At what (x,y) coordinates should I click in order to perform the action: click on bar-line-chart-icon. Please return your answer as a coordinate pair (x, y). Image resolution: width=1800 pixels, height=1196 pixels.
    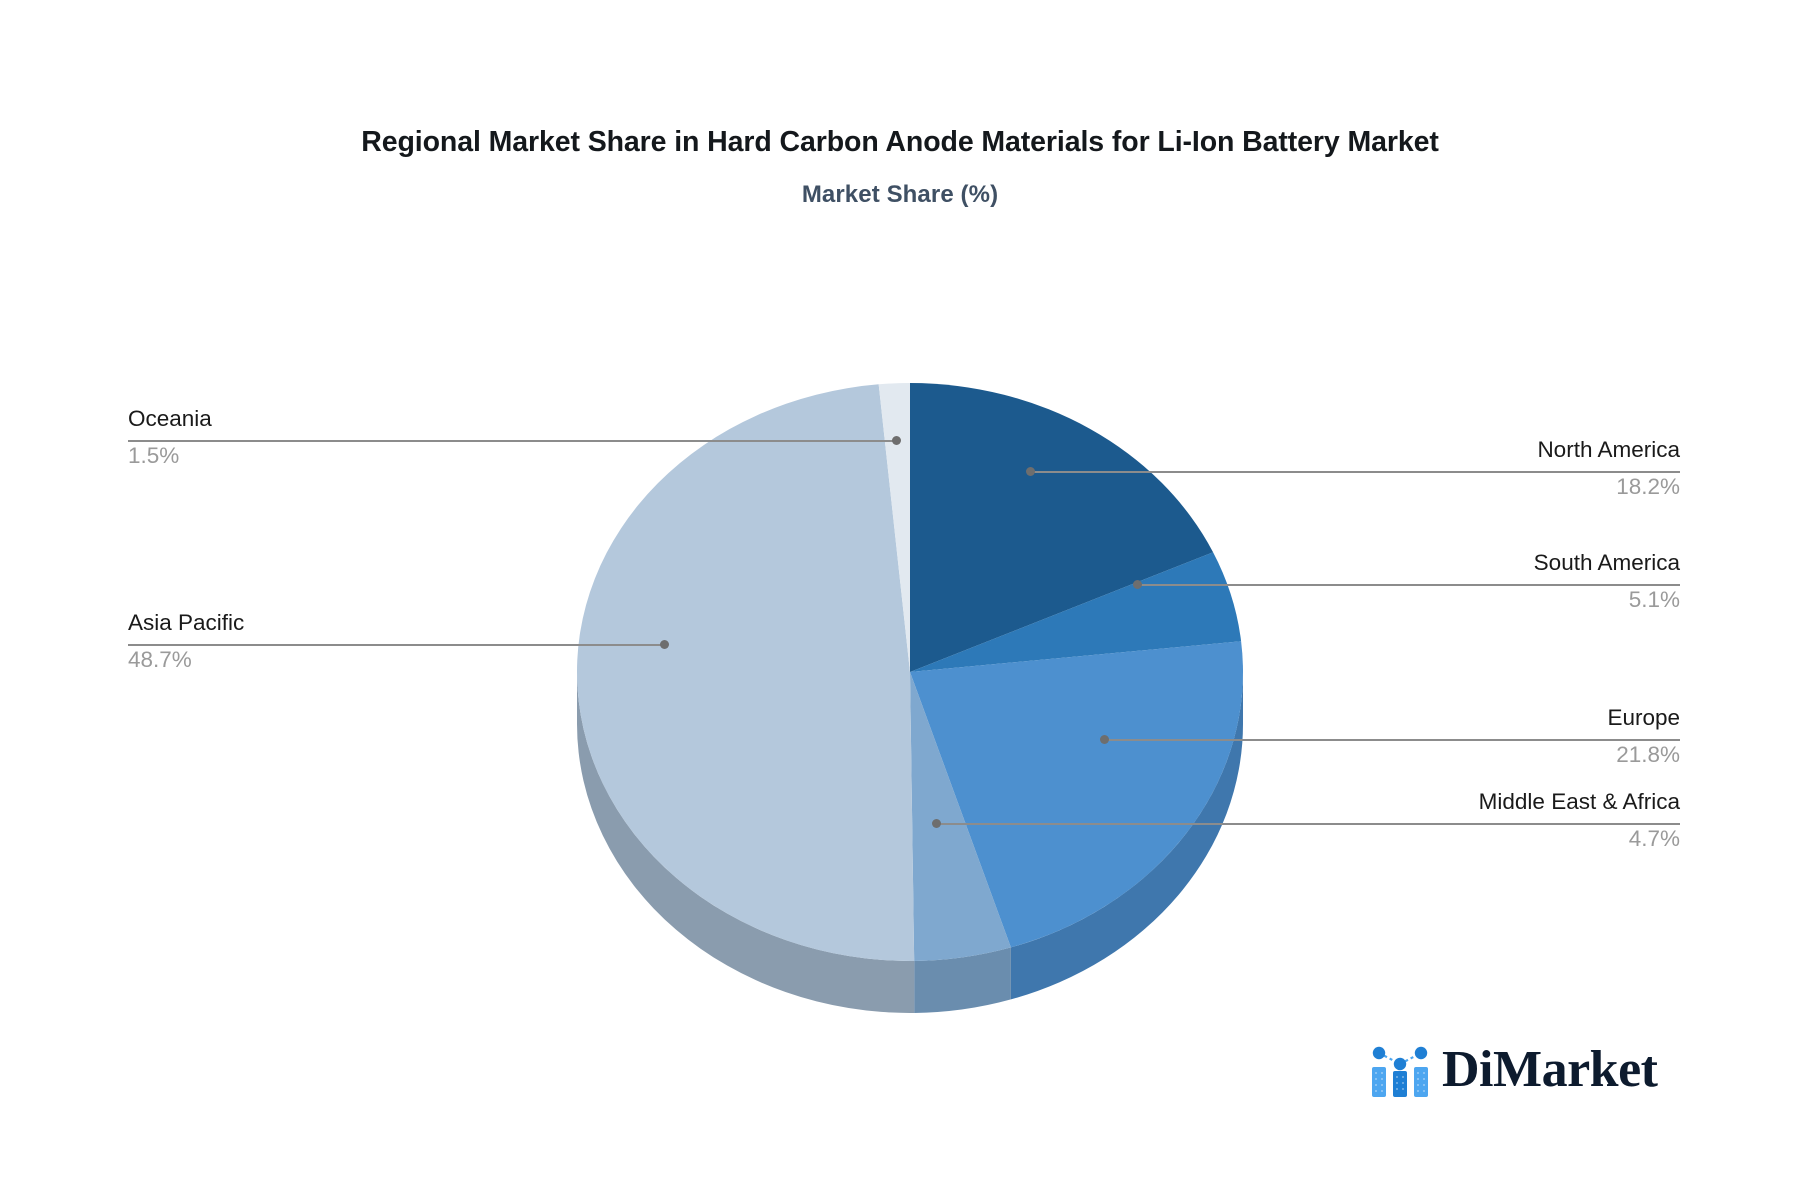
    Looking at the image, I should click on (1400, 1071).